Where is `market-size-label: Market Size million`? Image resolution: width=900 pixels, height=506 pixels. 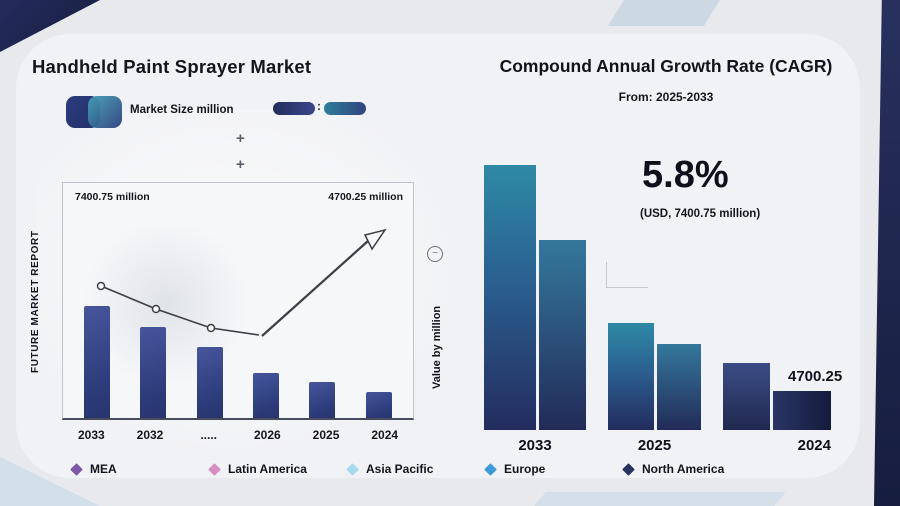 market-size-label: Market Size million is located at coordinates (182, 110).